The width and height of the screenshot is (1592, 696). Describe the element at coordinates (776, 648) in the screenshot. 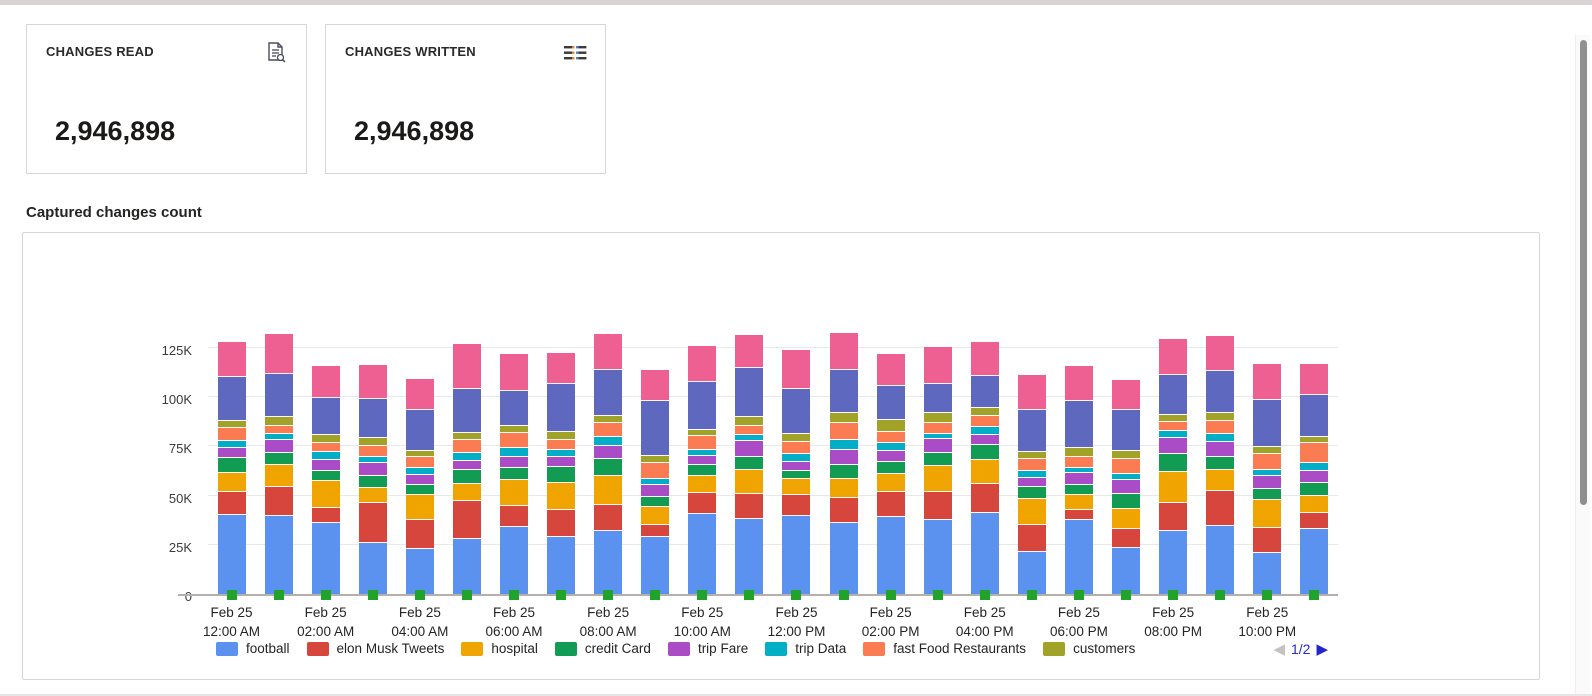

I see `legend-swatch` at that location.